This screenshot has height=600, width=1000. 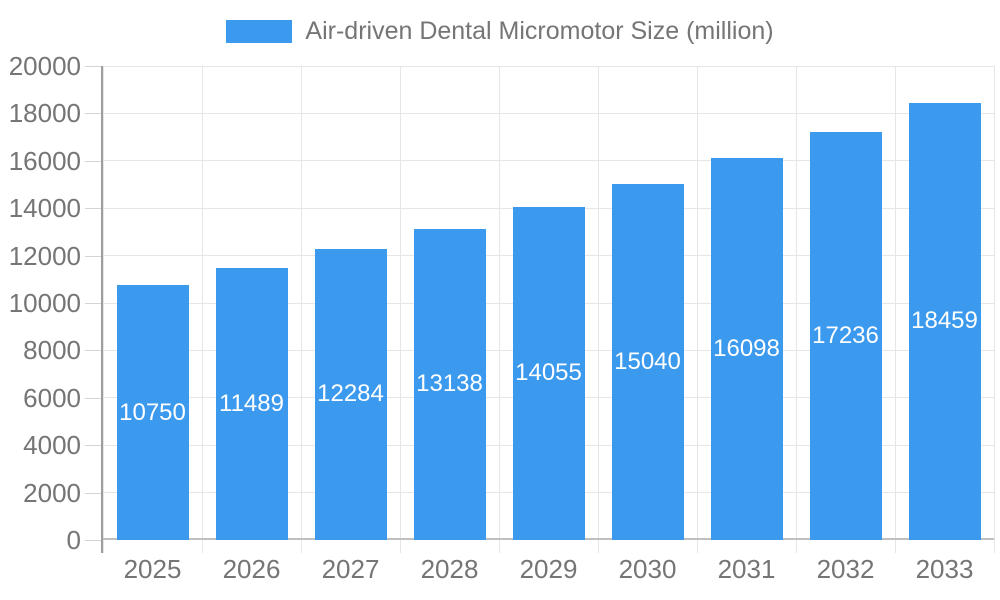 I want to click on y-axis-label: 18000, so click(x=44, y=113).